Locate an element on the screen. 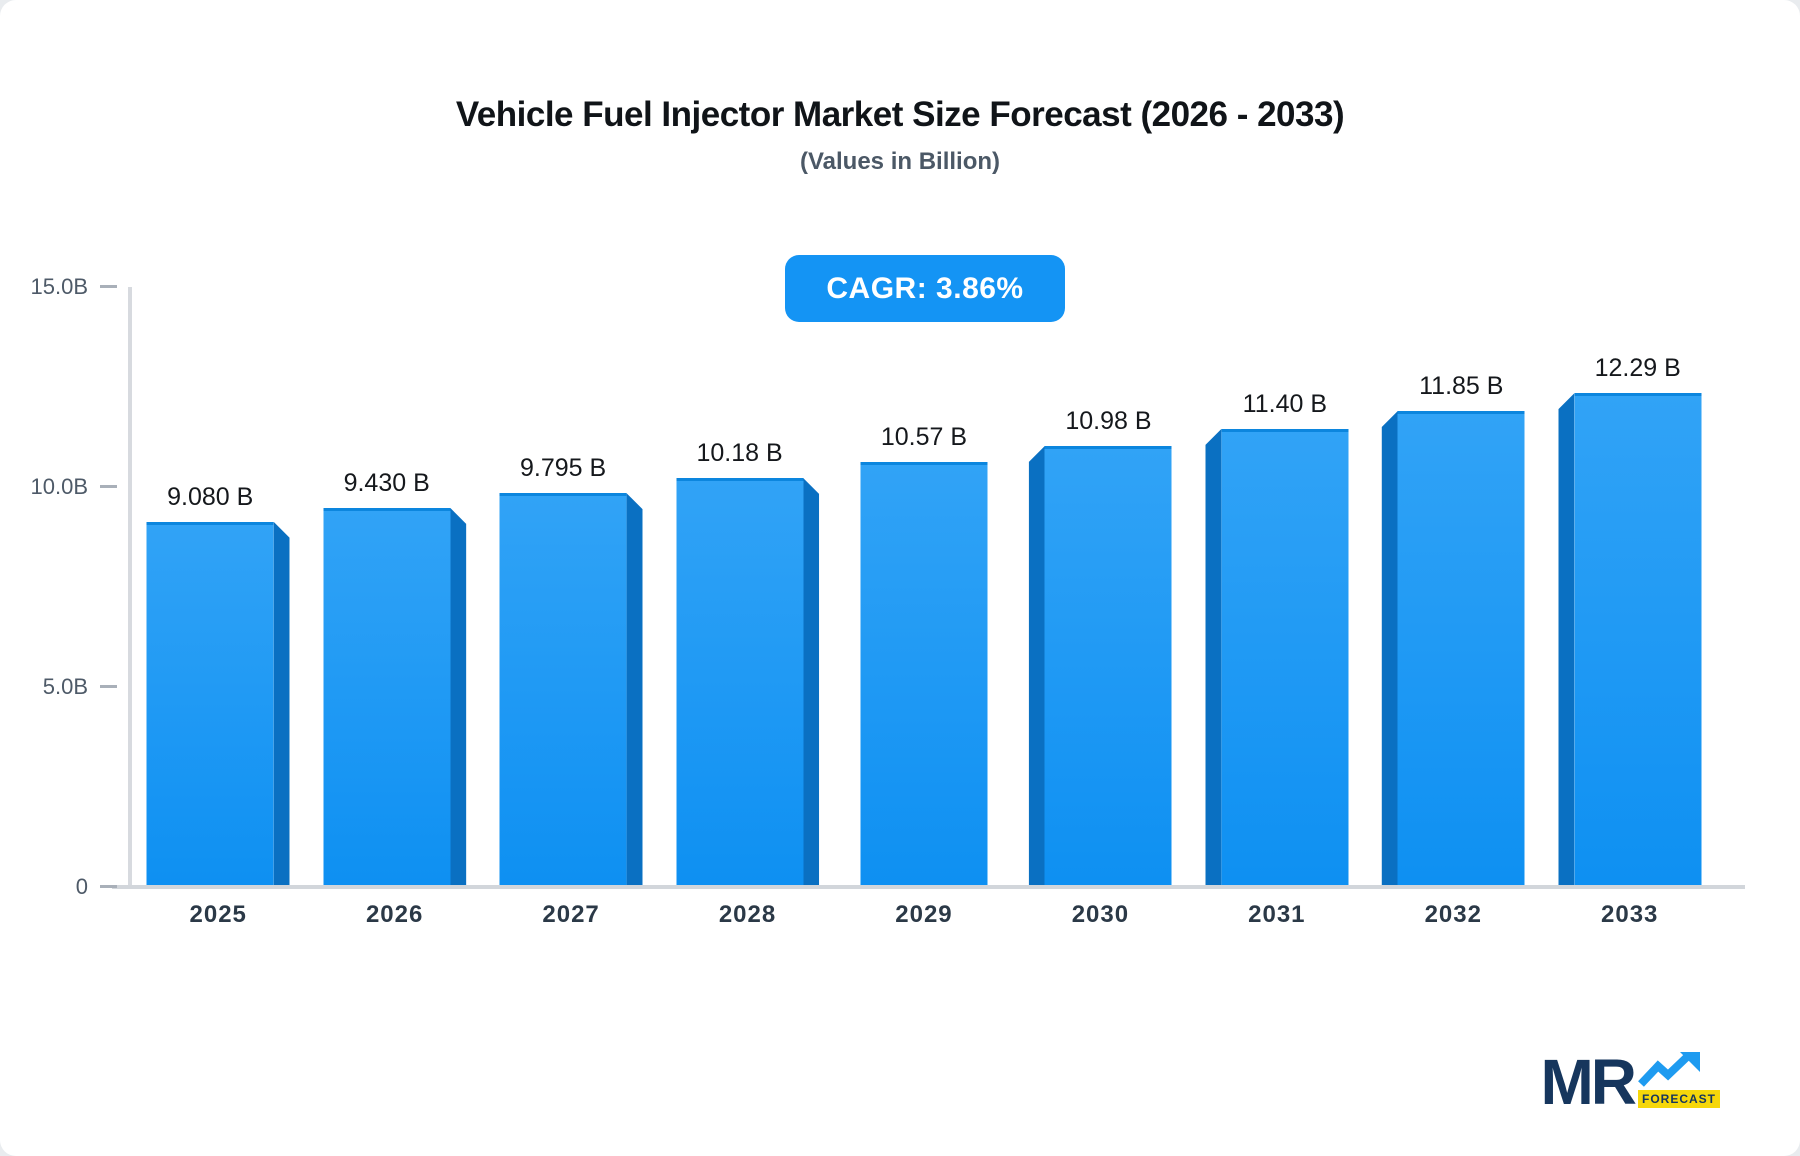 The width and height of the screenshot is (1800, 1156). bar-slot-2031: 11.40 B 2031 is located at coordinates (1277, 607).